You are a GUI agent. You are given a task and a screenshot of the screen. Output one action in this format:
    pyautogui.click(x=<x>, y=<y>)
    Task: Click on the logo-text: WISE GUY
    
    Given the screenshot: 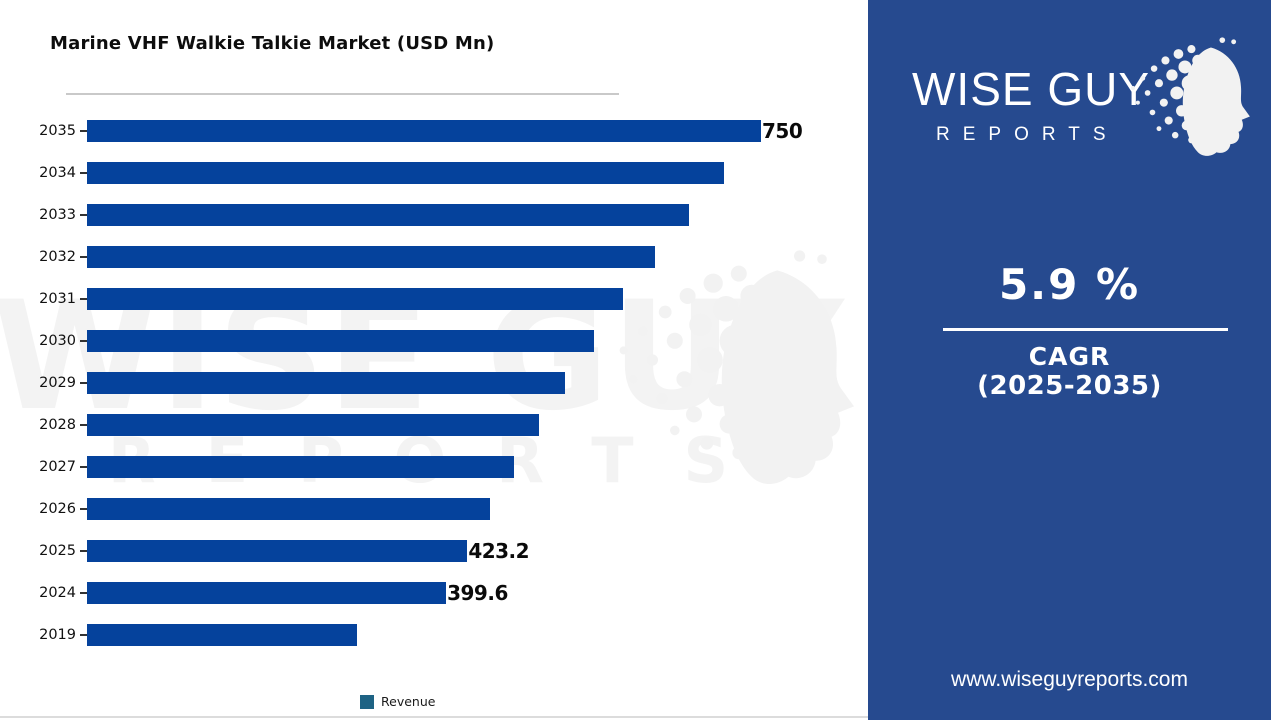 What is the action you would take?
    pyautogui.click(x=1031, y=89)
    